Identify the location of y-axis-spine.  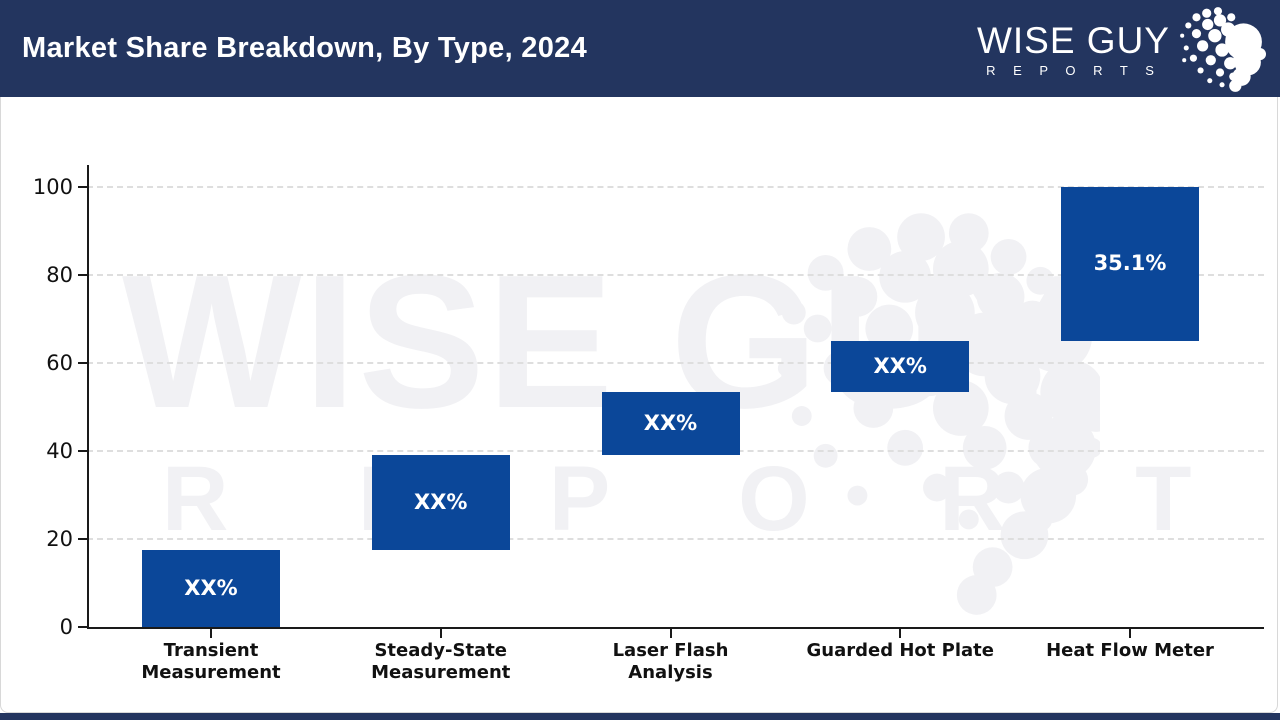
(88, 397).